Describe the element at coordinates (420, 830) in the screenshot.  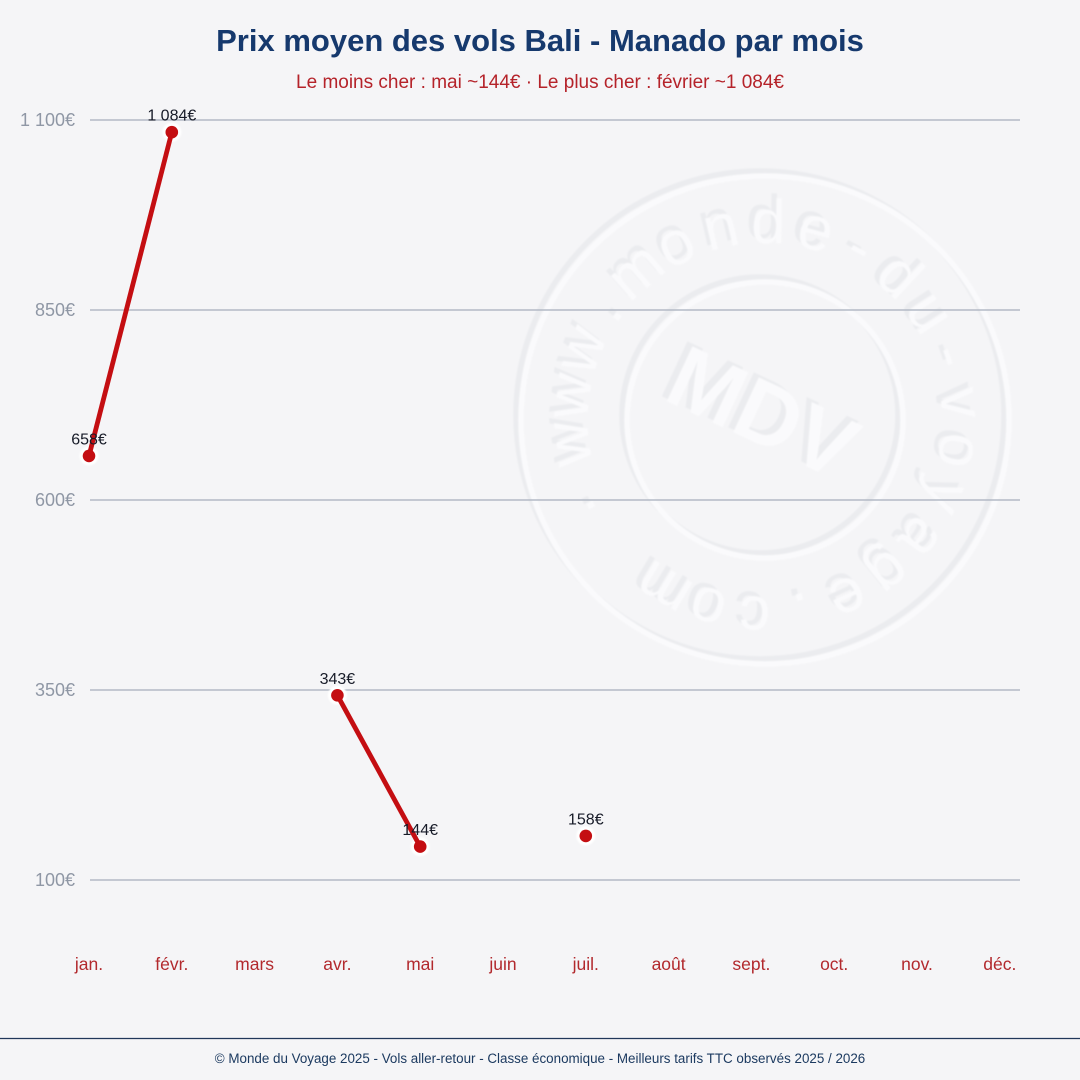
I see `svg-text: 144€` at that location.